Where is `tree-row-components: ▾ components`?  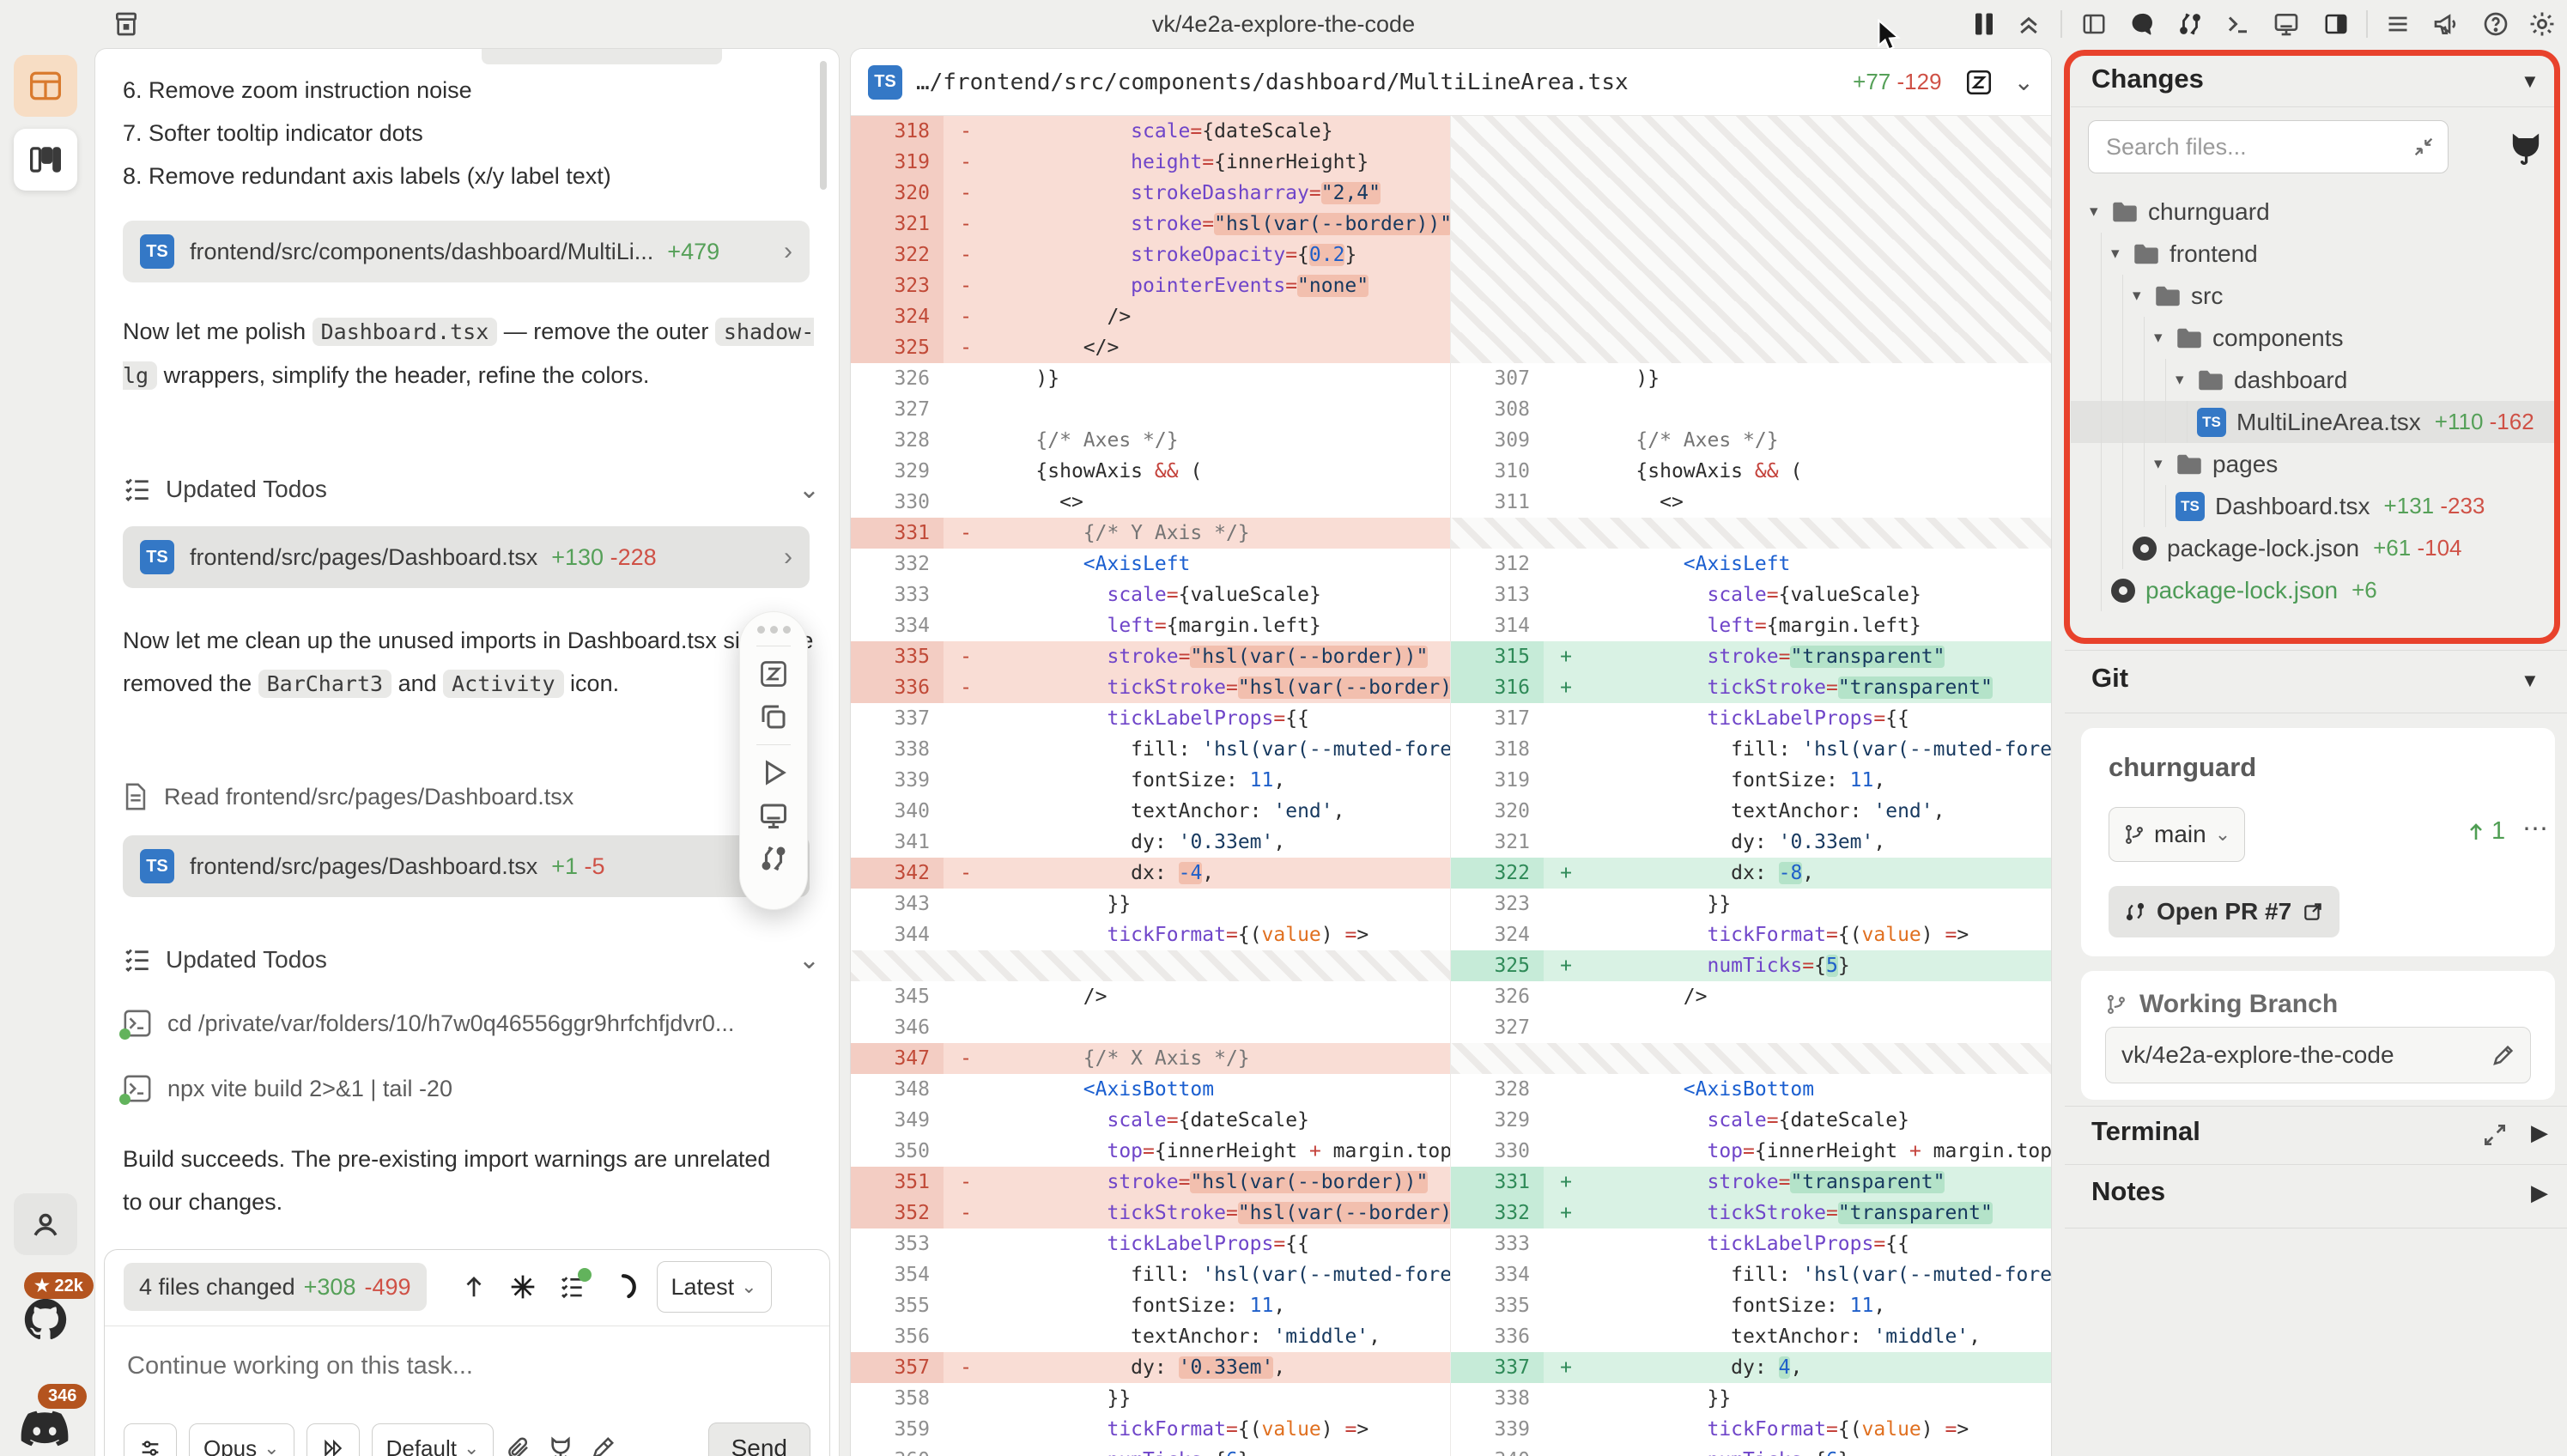 tree-row-components: ▾ components is located at coordinates (2314, 338).